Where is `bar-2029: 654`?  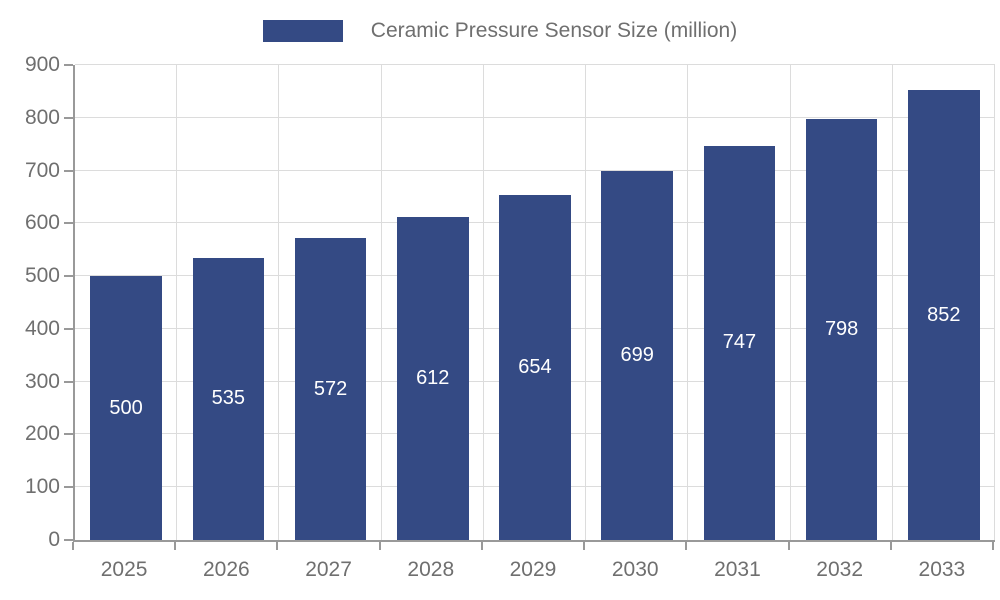 bar-2029: 654 is located at coordinates (535, 367).